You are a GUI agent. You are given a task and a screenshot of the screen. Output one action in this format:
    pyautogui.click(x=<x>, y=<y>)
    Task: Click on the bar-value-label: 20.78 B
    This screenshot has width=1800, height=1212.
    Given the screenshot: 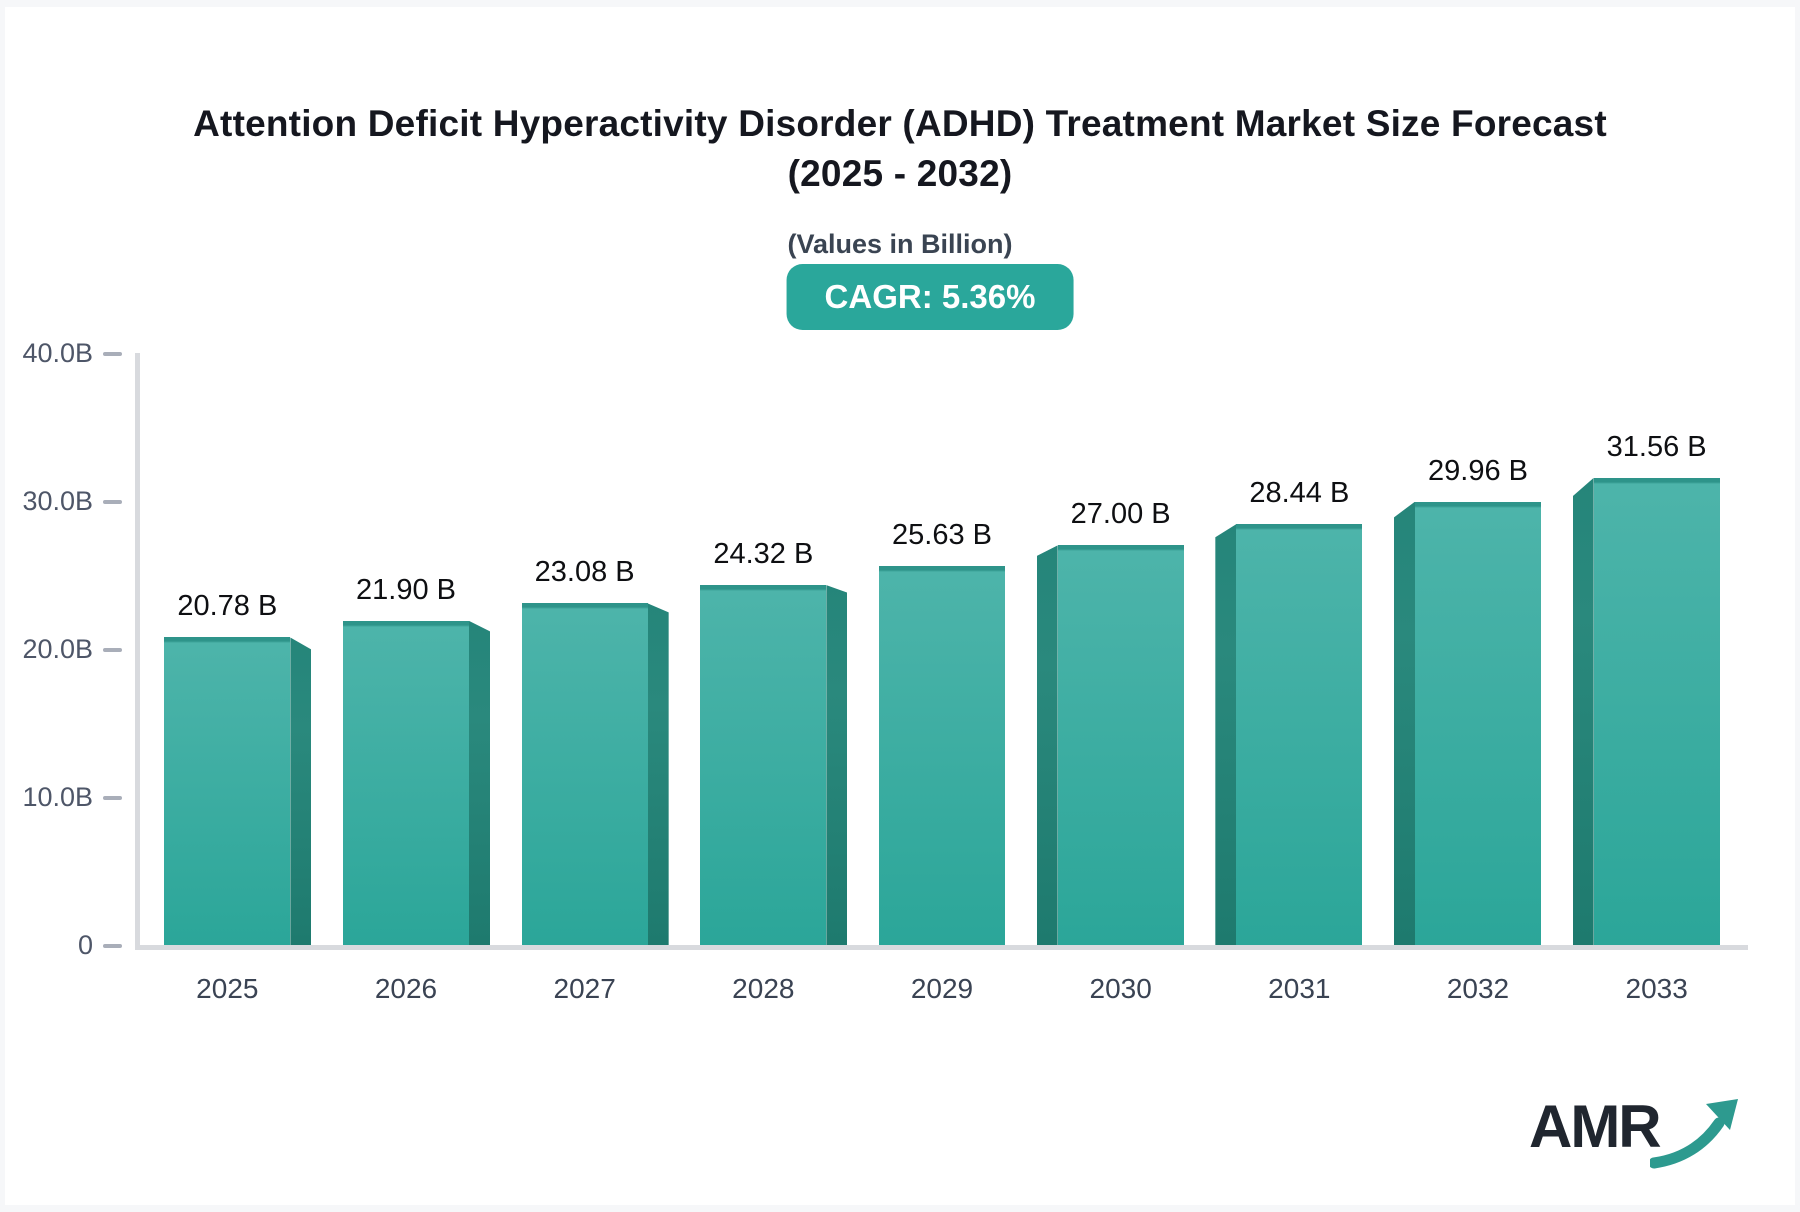 What is the action you would take?
    pyautogui.click(x=227, y=606)
    